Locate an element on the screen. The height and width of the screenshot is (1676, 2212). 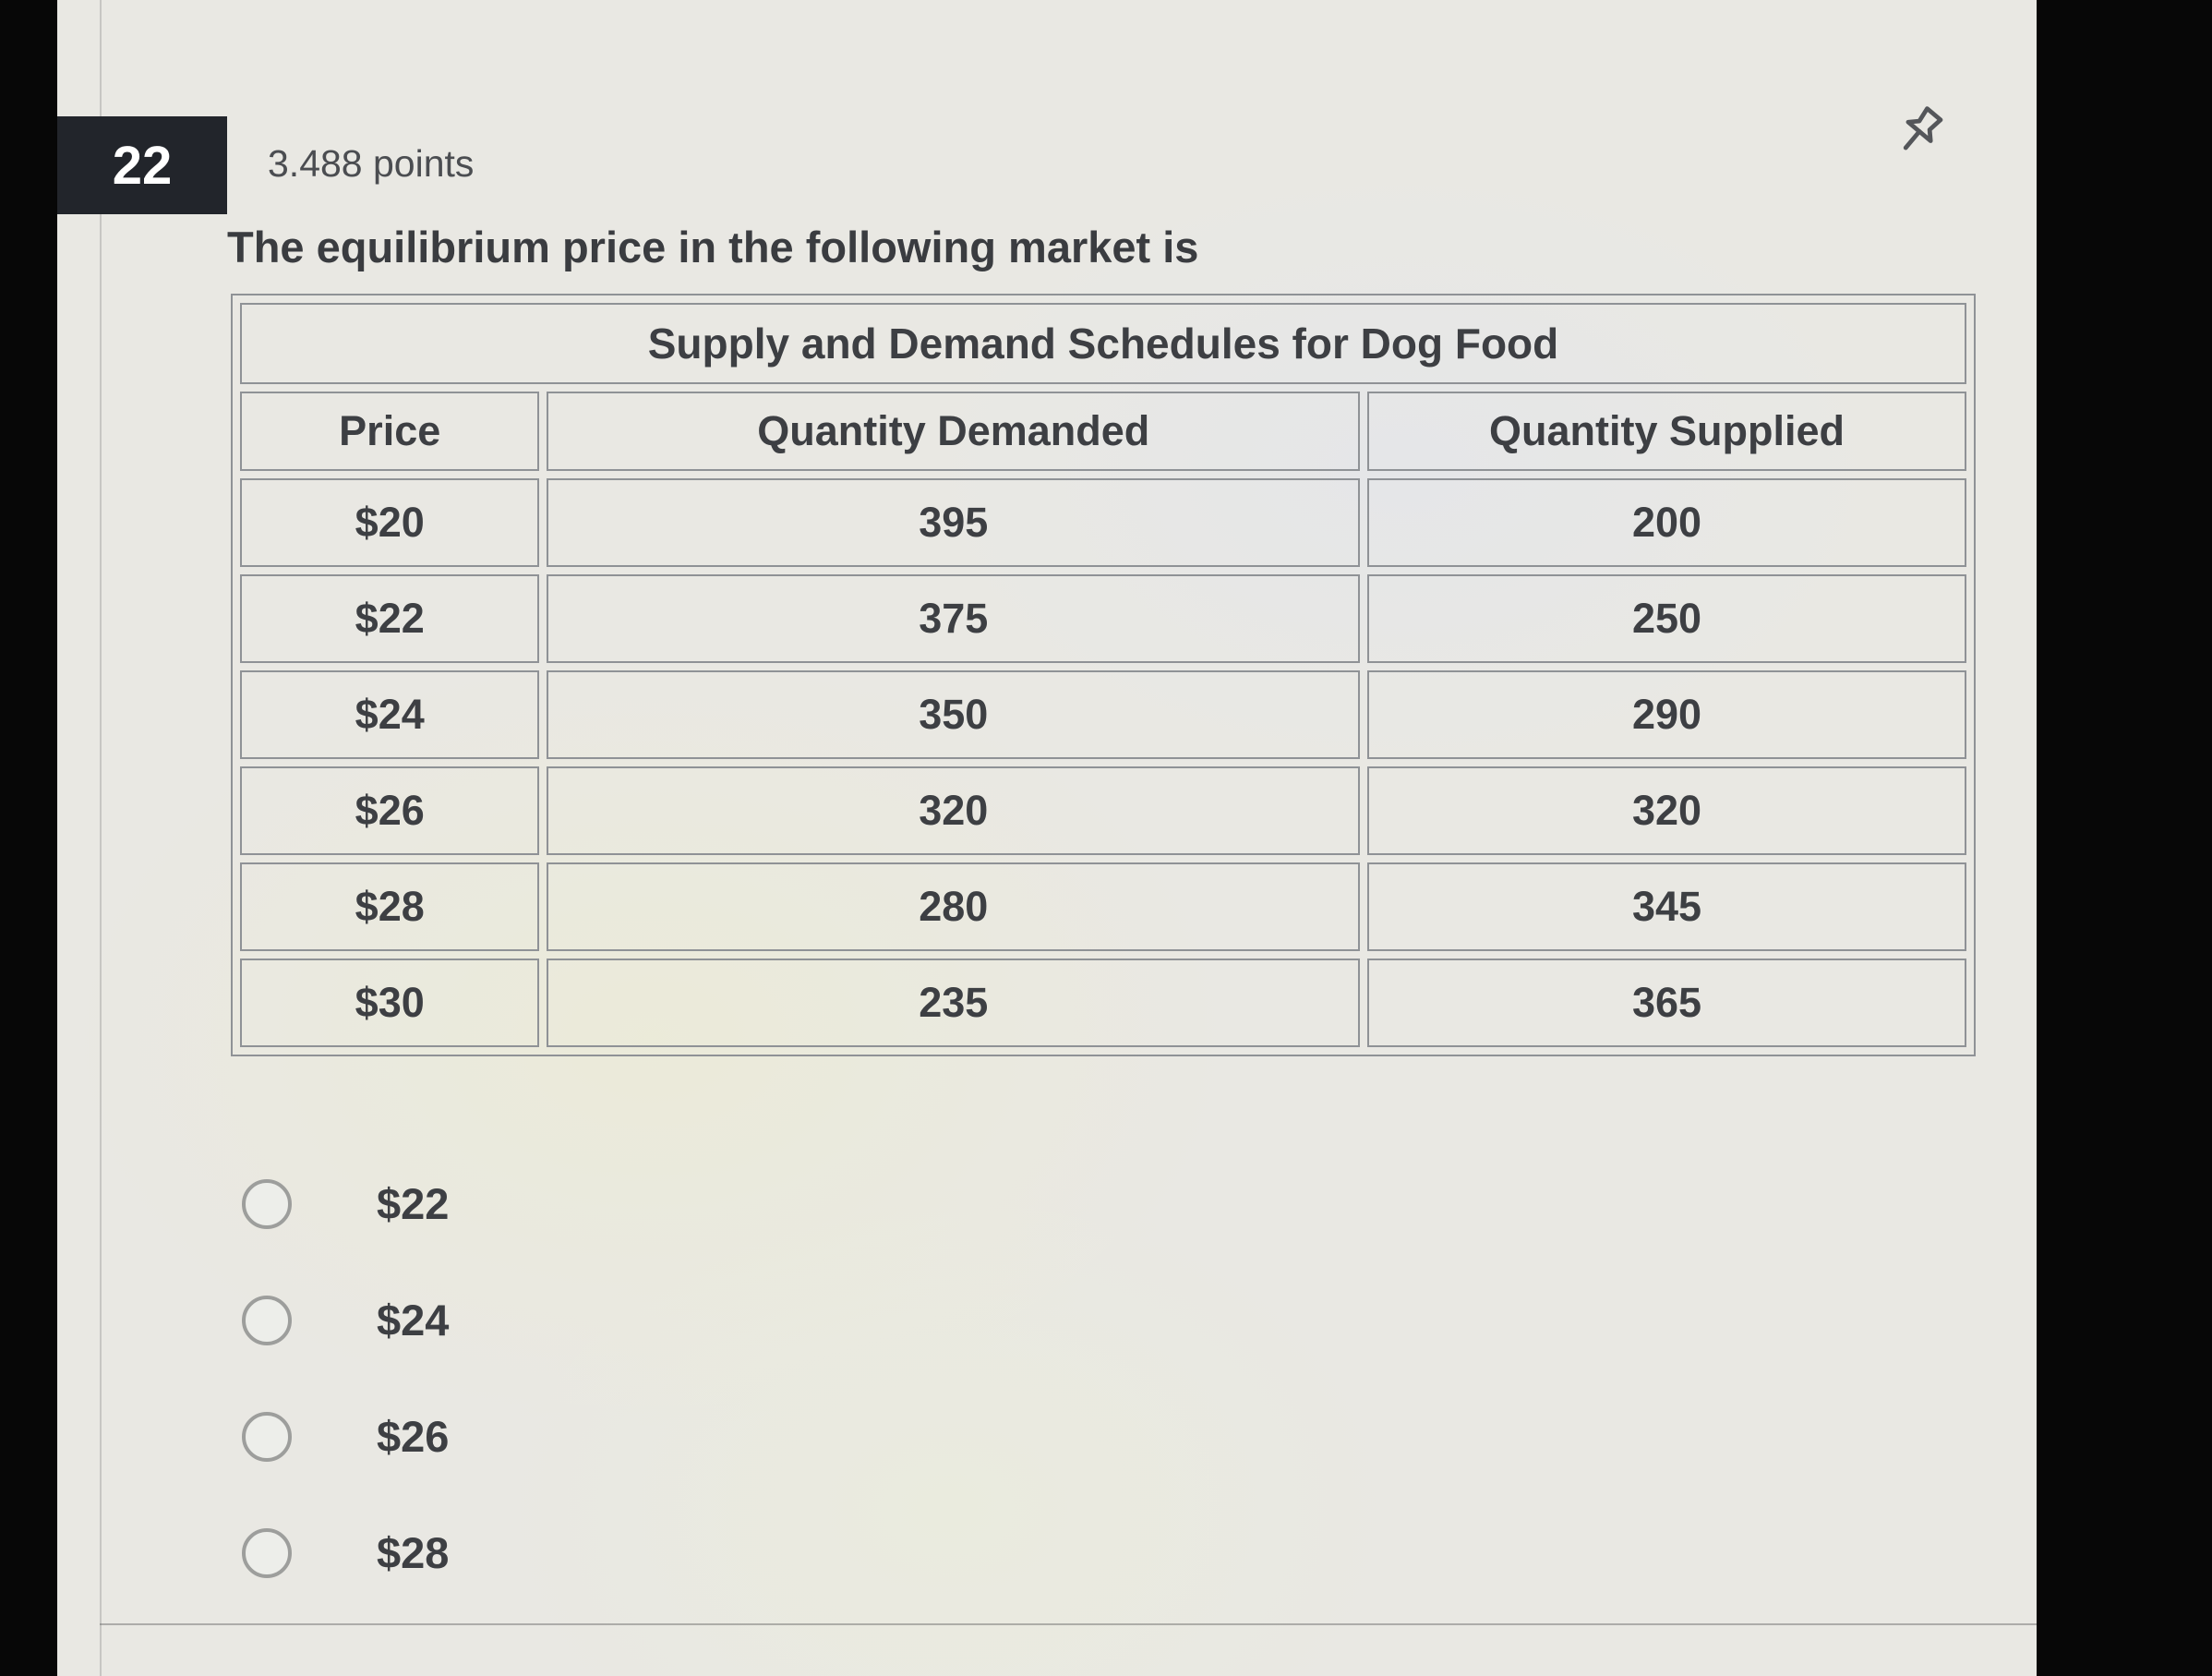
price-cell: $30 is located at coordinates (390, 1003).